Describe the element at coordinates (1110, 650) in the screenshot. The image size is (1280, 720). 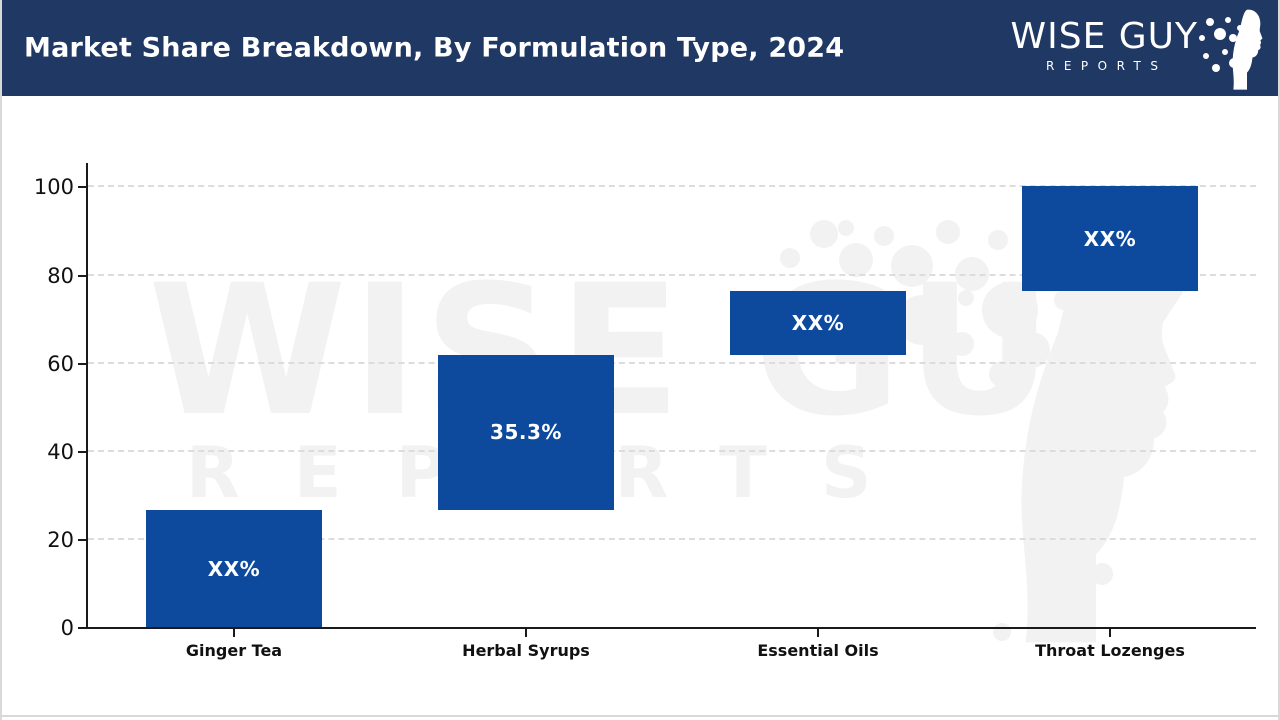
I see `x-axis-category-label: Throat Lozenges` at that location.